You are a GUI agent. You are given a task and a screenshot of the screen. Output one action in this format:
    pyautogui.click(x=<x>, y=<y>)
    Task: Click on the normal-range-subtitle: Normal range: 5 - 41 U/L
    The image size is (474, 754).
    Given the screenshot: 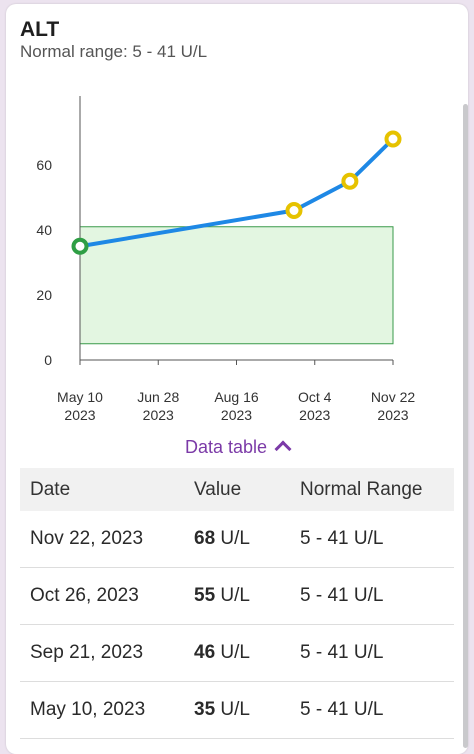 What is the action you would take?
    pyautogui.click(x=114, y=51)
    